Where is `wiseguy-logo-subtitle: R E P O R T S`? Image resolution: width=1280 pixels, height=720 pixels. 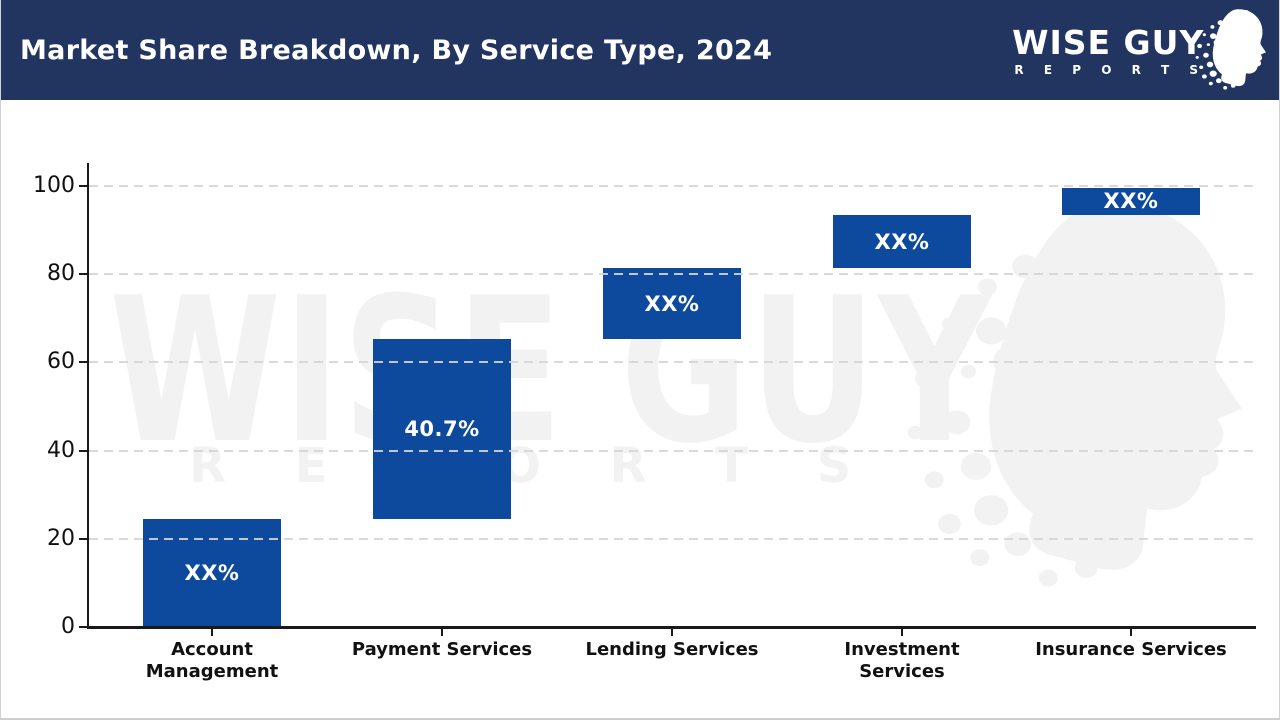
wiseguy-logo-subtitle: R E P O R T S is located at coordinates (1110, 69).